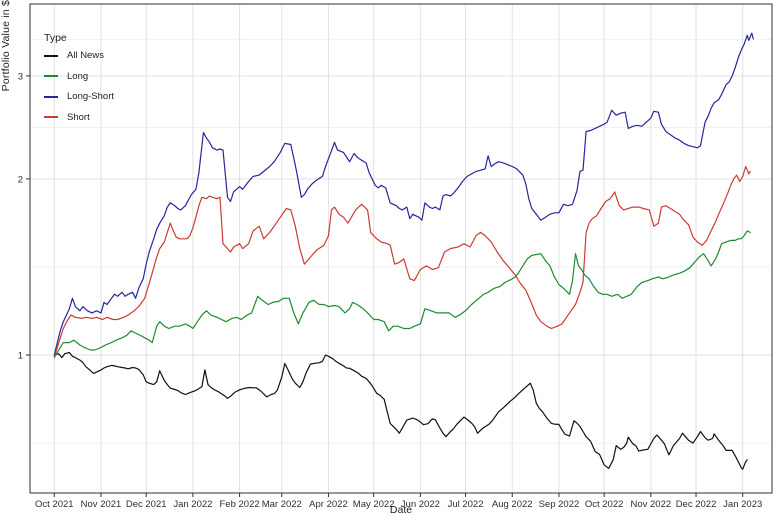 Image resolution: width=784 pixels, height=520 pixels. Describe the element at coordinates (559, 504) in the screenshot. I see `x-tick-label: Sep 2022` at that location.